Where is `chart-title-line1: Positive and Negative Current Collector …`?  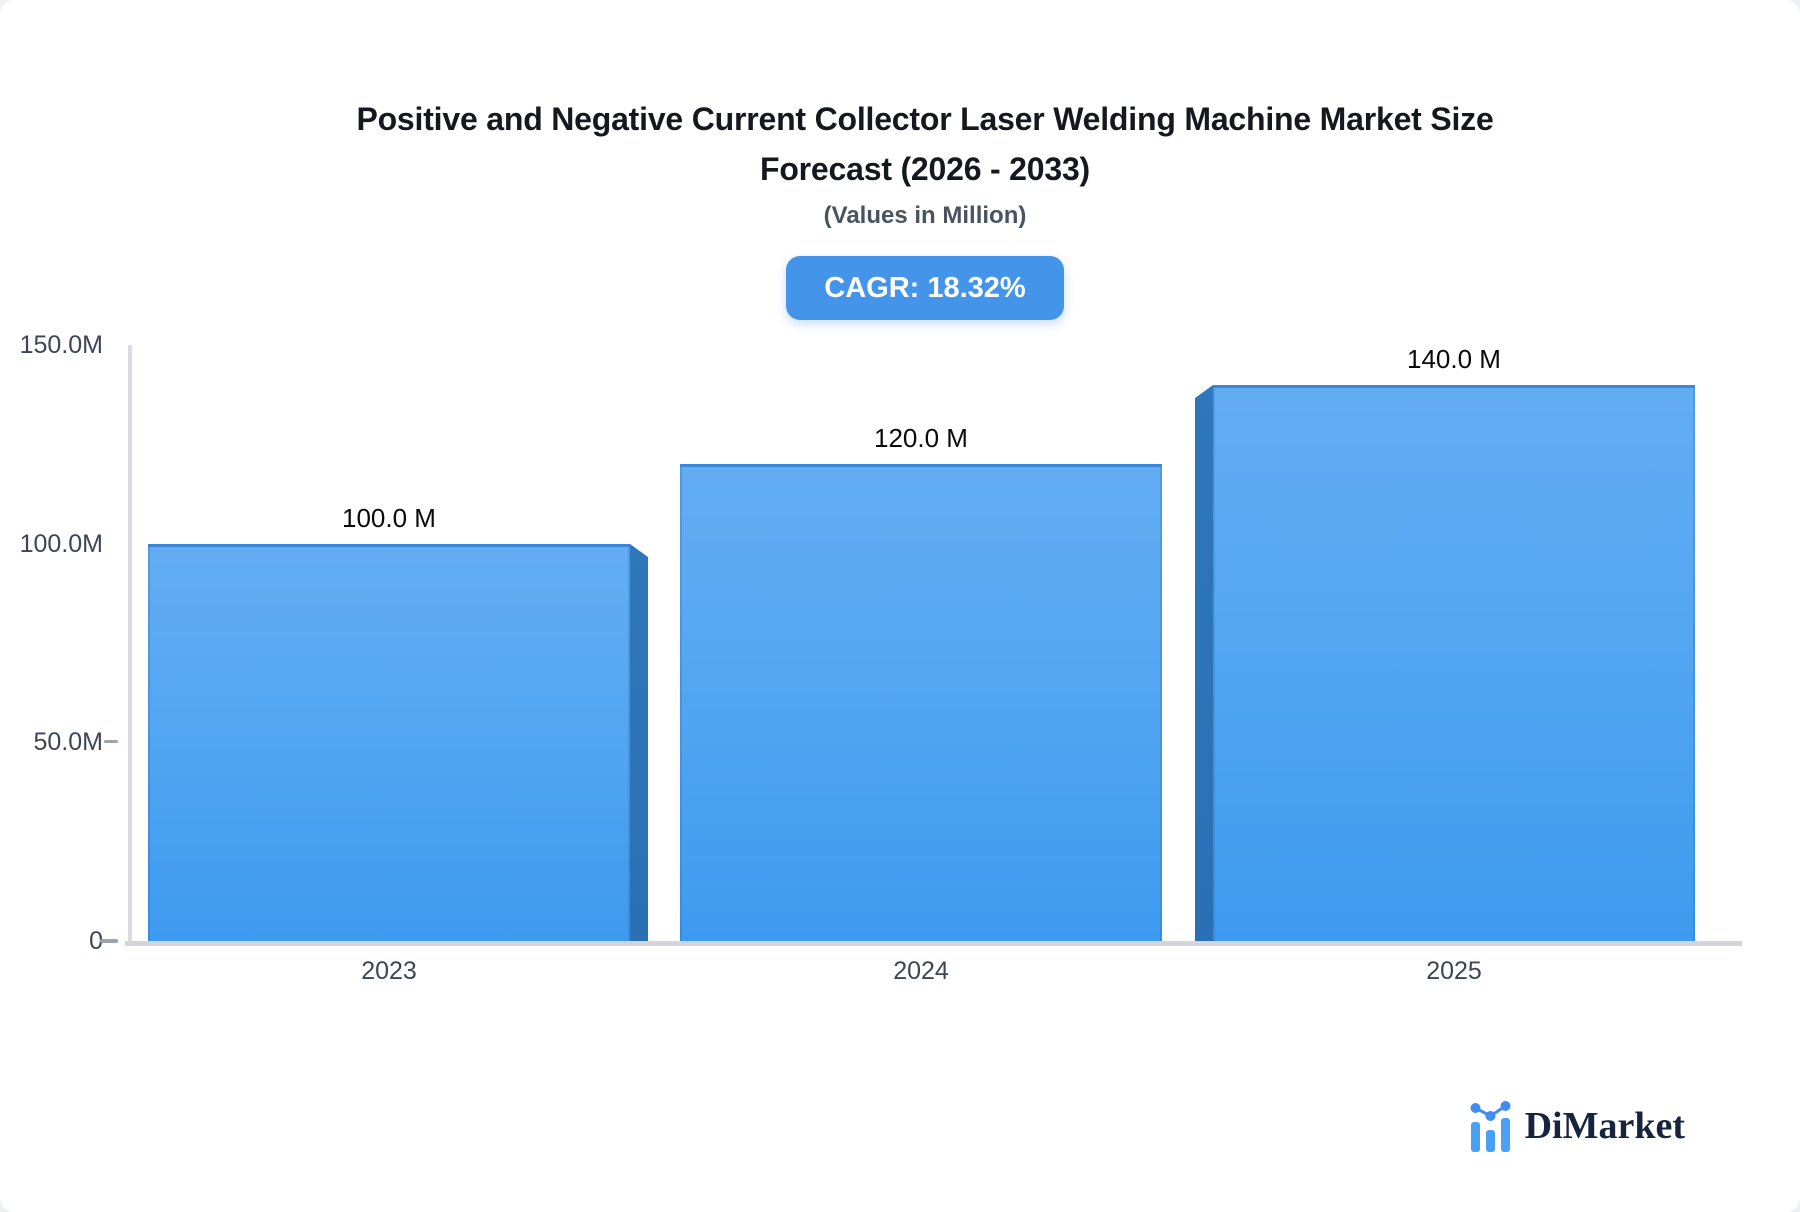 chart-title-line1: Positive and Negative Current Collector … is located at coordinates (925, 119).